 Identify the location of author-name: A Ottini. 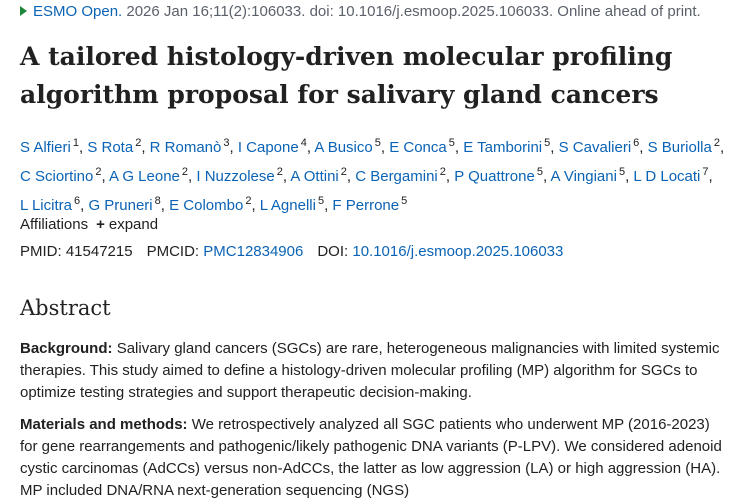
(314, 176).